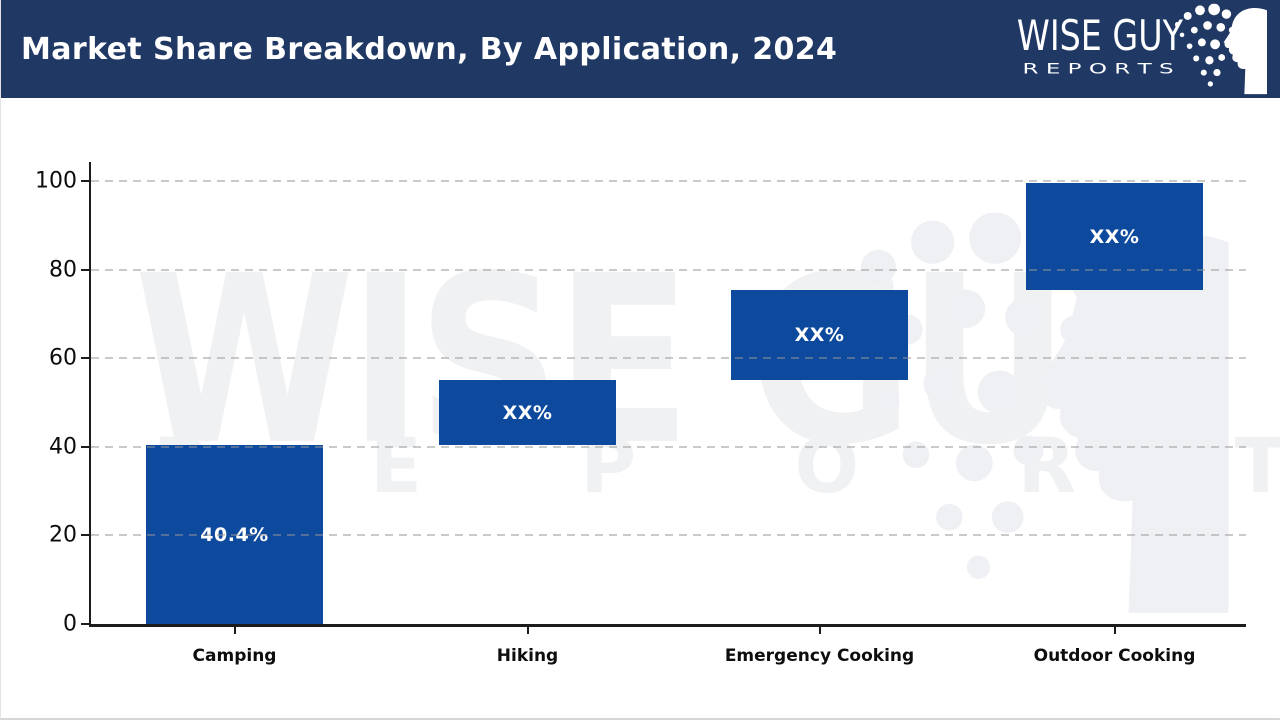 This screenshot has height=720, width=1280. What do you see at coordinates (1098, 70) in the screenshot?
I see `logo-wordmark-line2: R E P O R T S` at bounding box center [1098, 70].